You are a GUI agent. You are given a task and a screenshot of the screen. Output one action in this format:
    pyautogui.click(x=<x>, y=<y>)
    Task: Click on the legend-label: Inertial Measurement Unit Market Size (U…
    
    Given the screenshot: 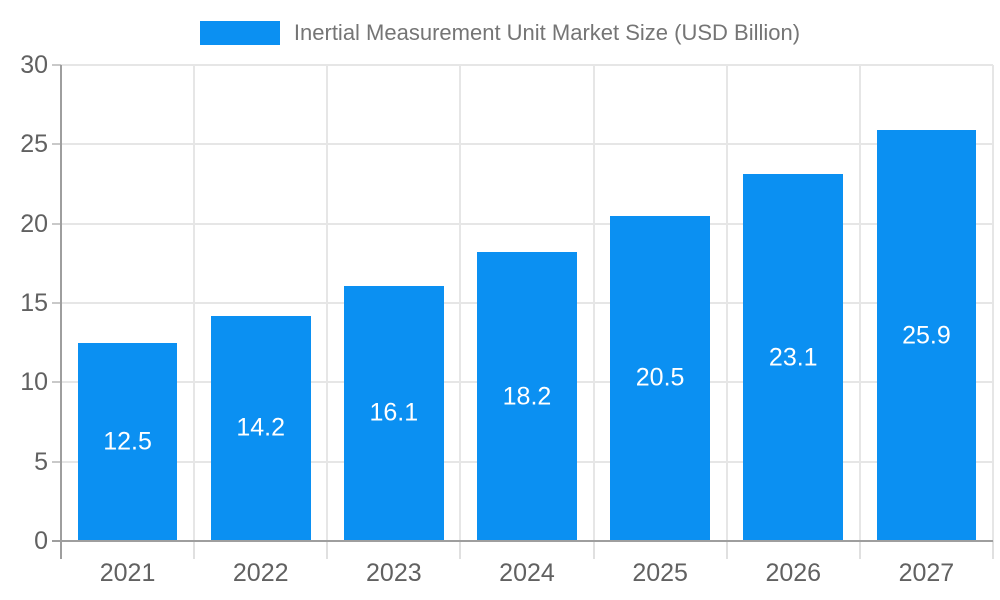 What is the action you would take?
    pyautogui.click(x=547, y=32)
    